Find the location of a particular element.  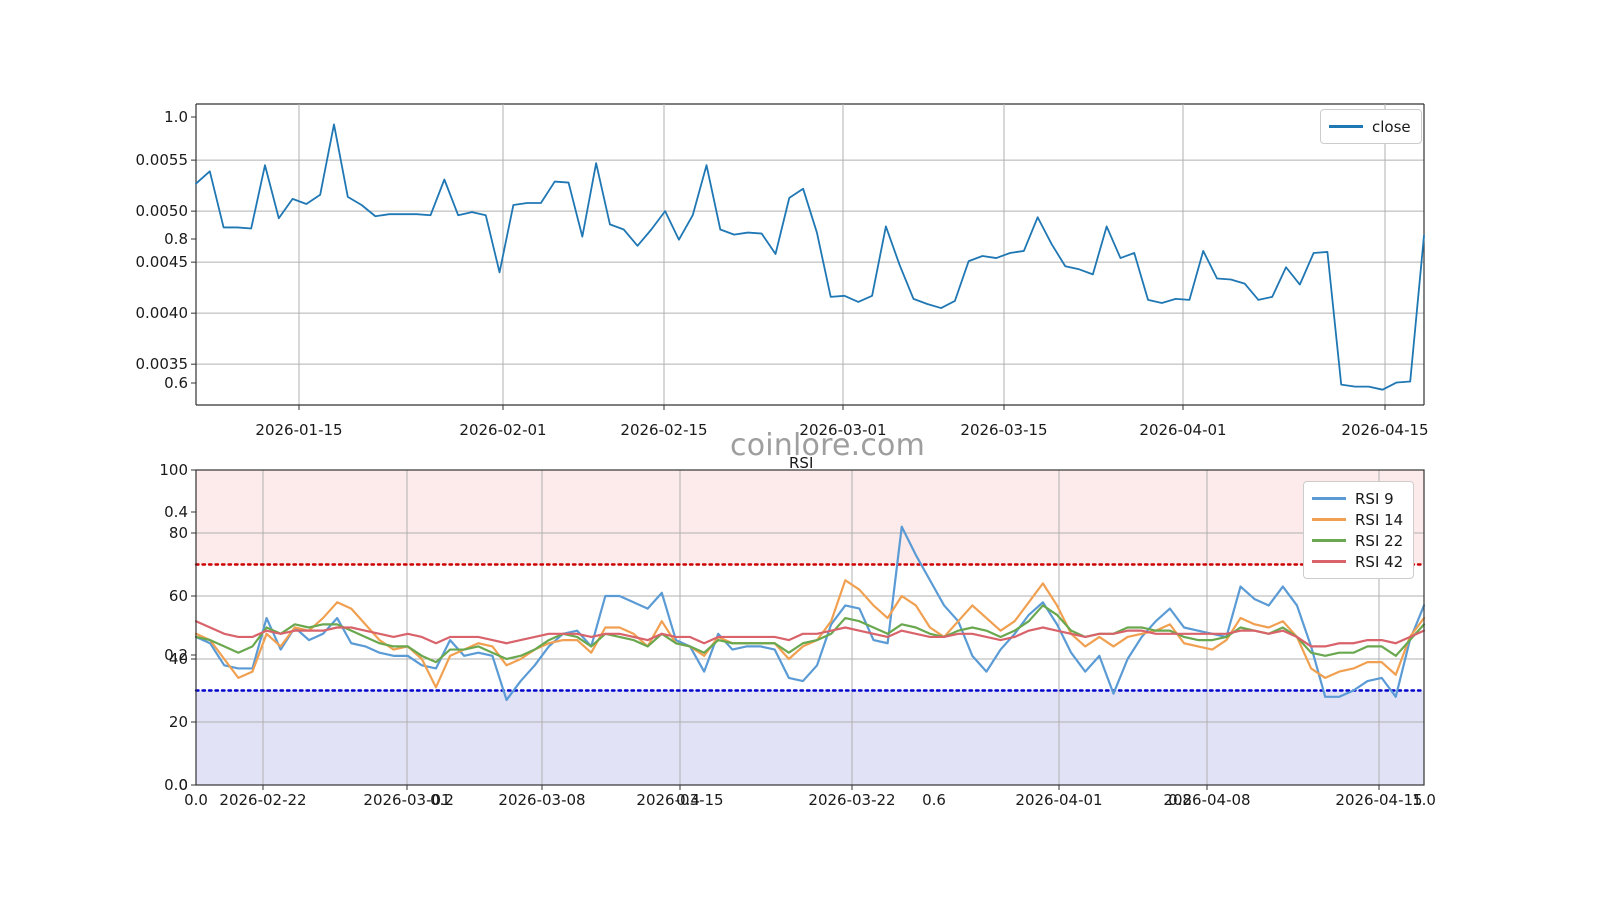

legend-label: RSI 42 is located at coordinates (1379, 561).